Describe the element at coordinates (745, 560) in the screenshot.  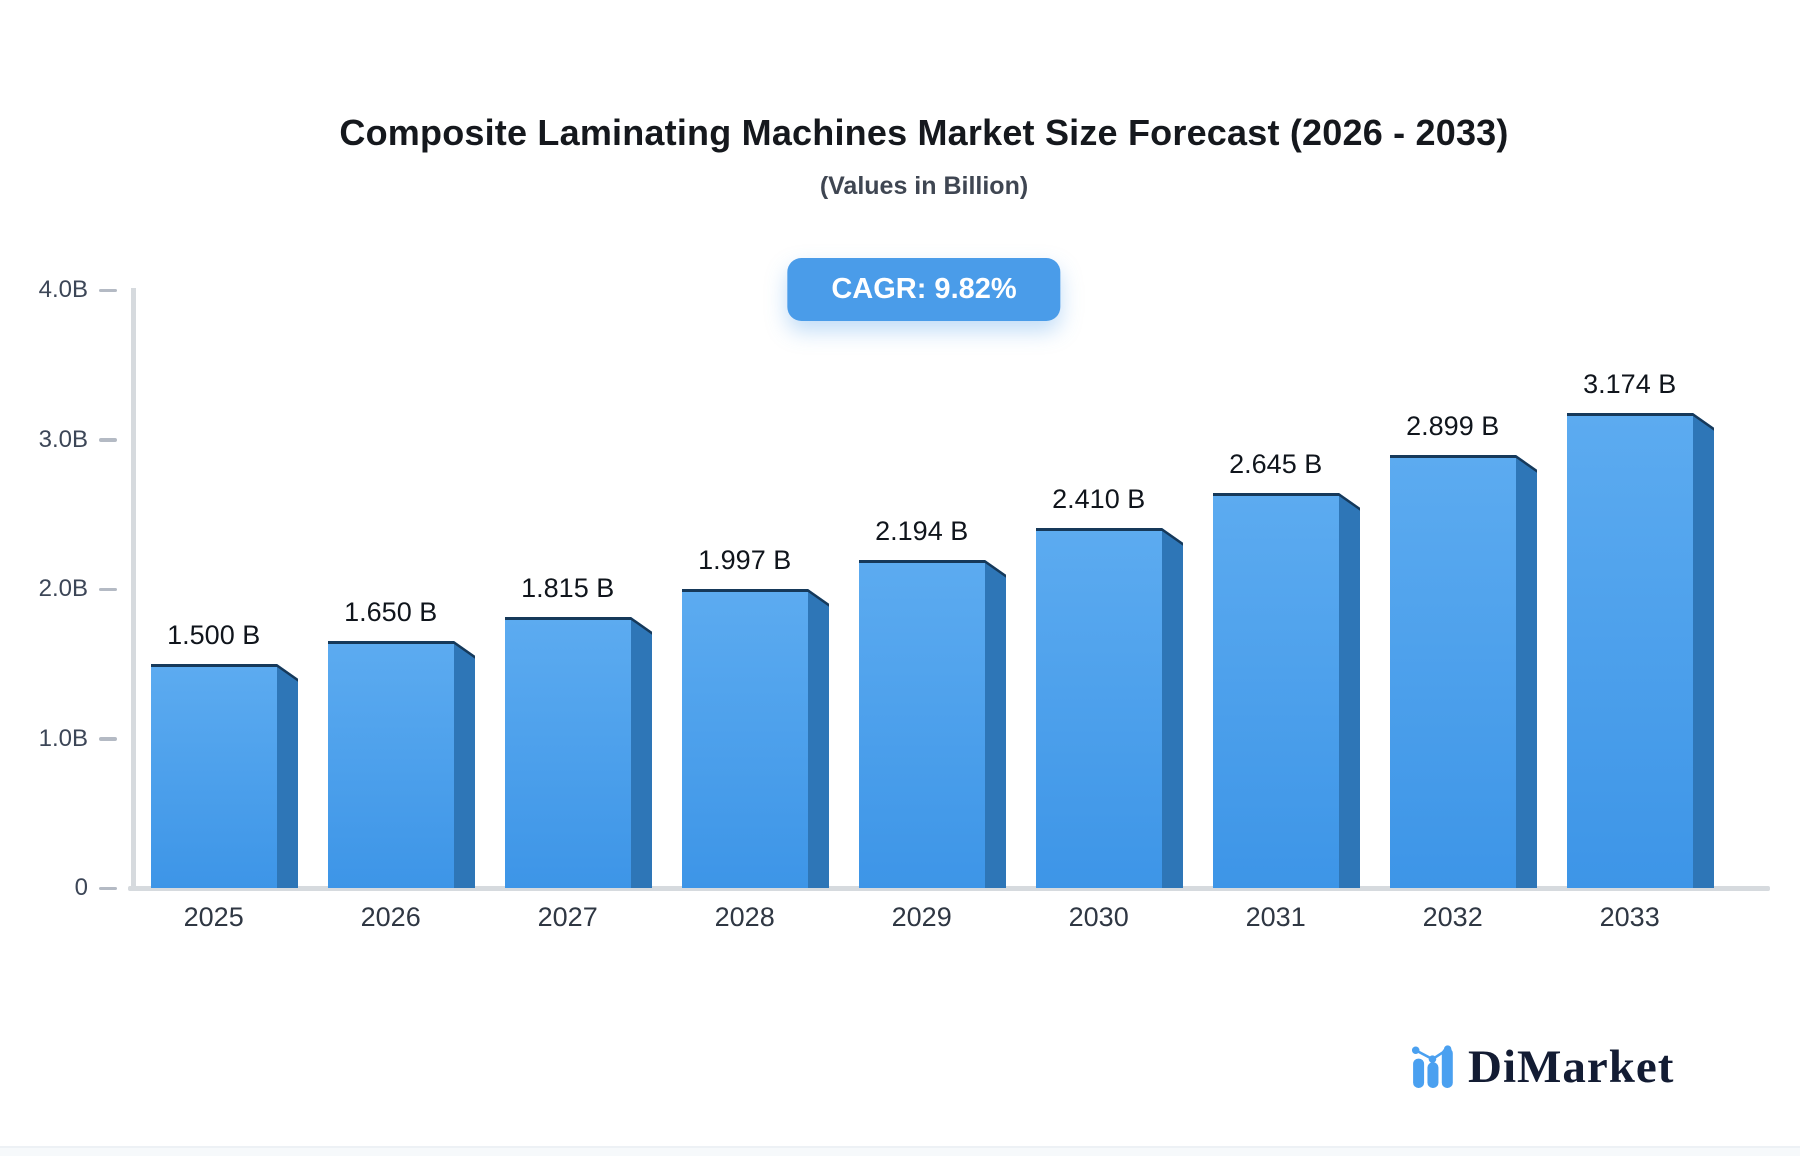
I see `bar-value-label: 1.997 B` at that location.